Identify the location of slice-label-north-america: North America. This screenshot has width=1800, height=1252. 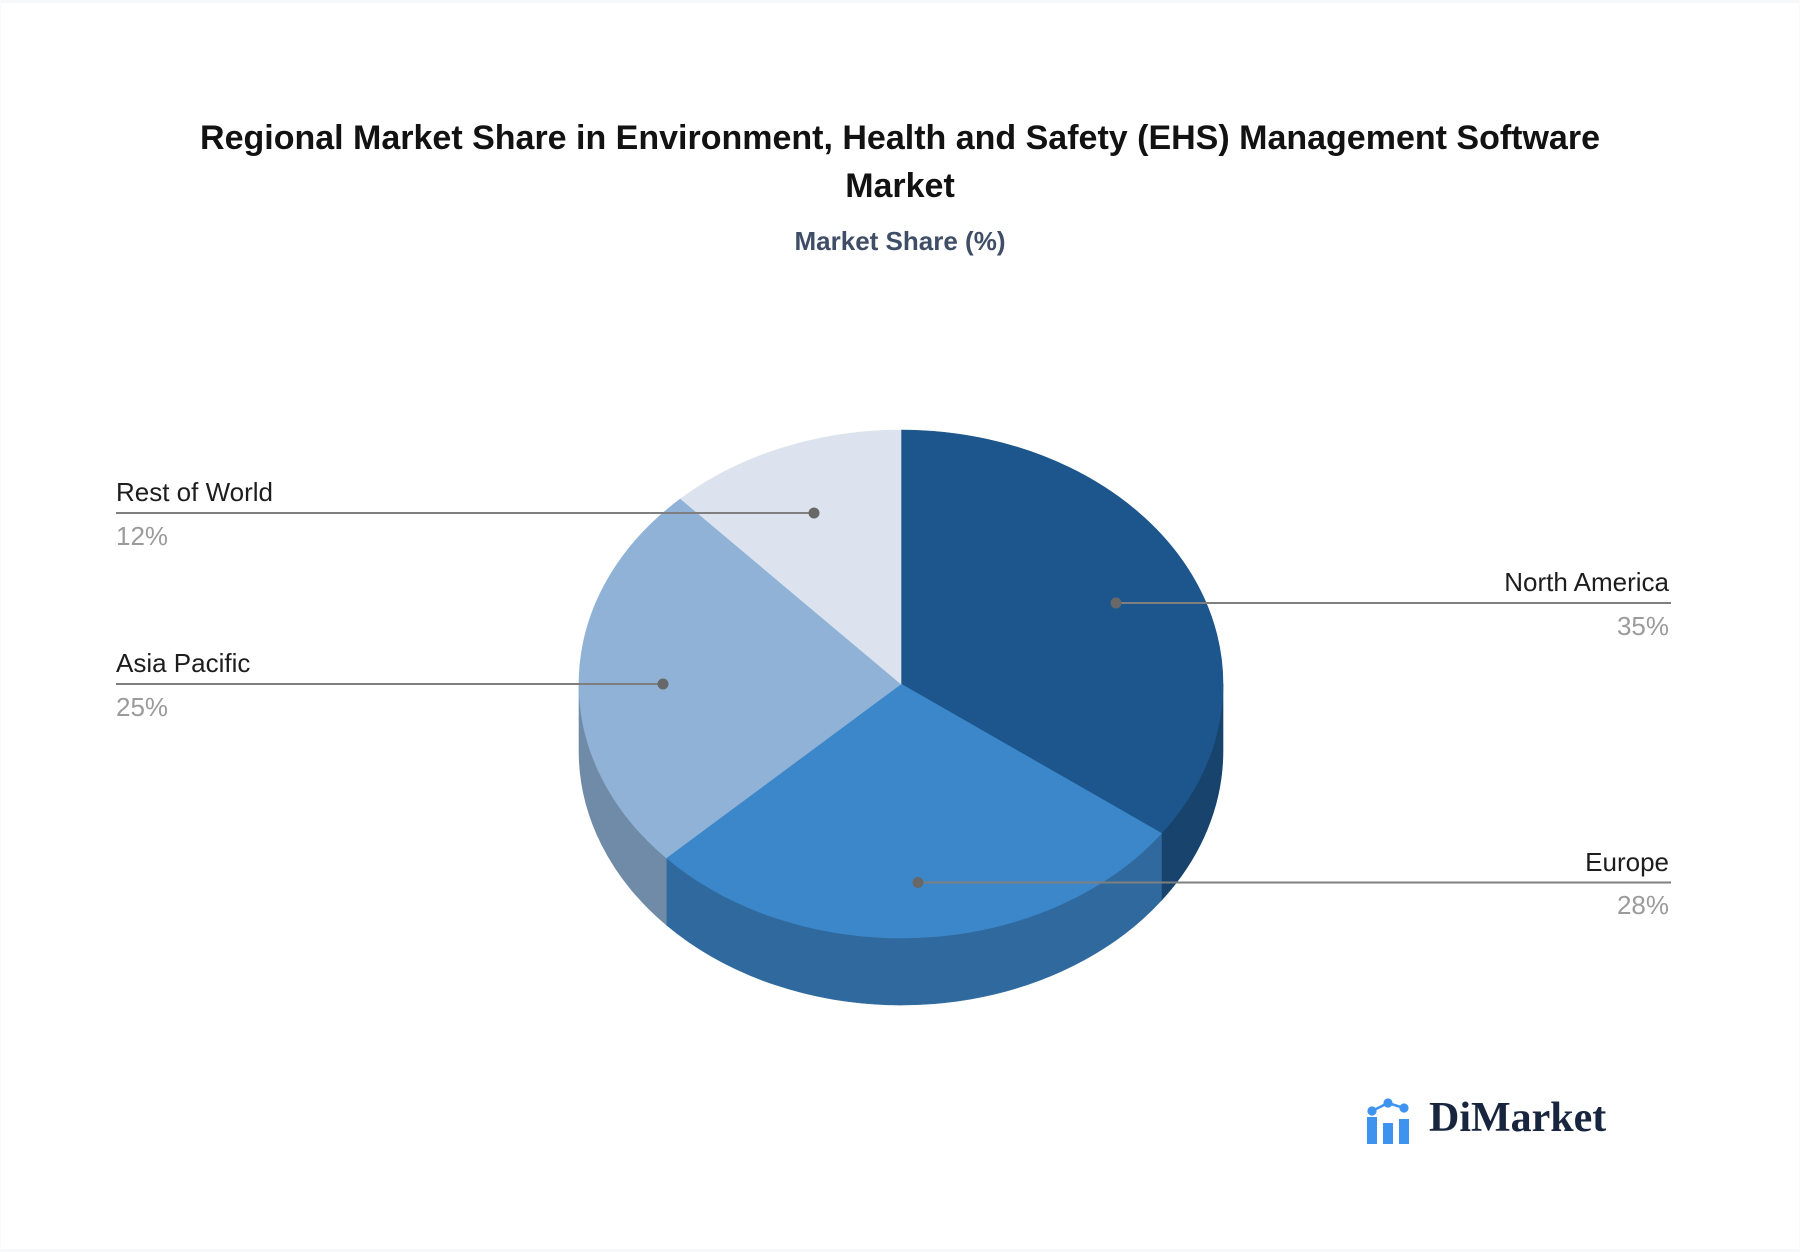
(1586, 582).